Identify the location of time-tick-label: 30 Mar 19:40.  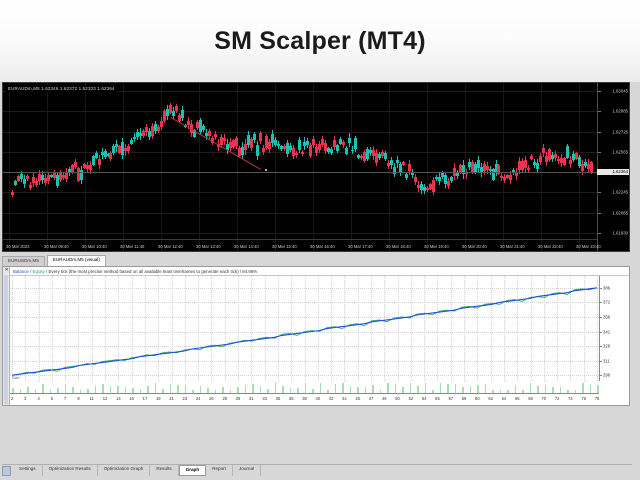
(436, 246).